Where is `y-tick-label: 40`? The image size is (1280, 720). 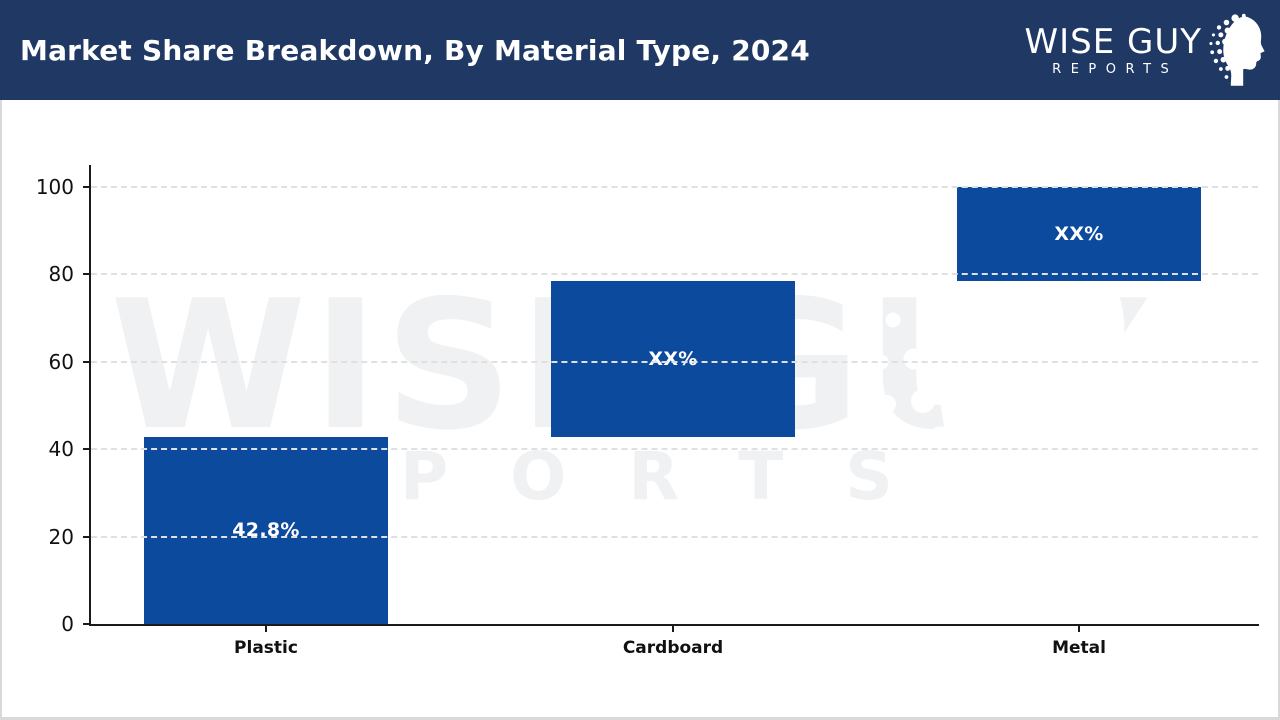 y-tick-label: 40 is located at coordinates (61, 449).